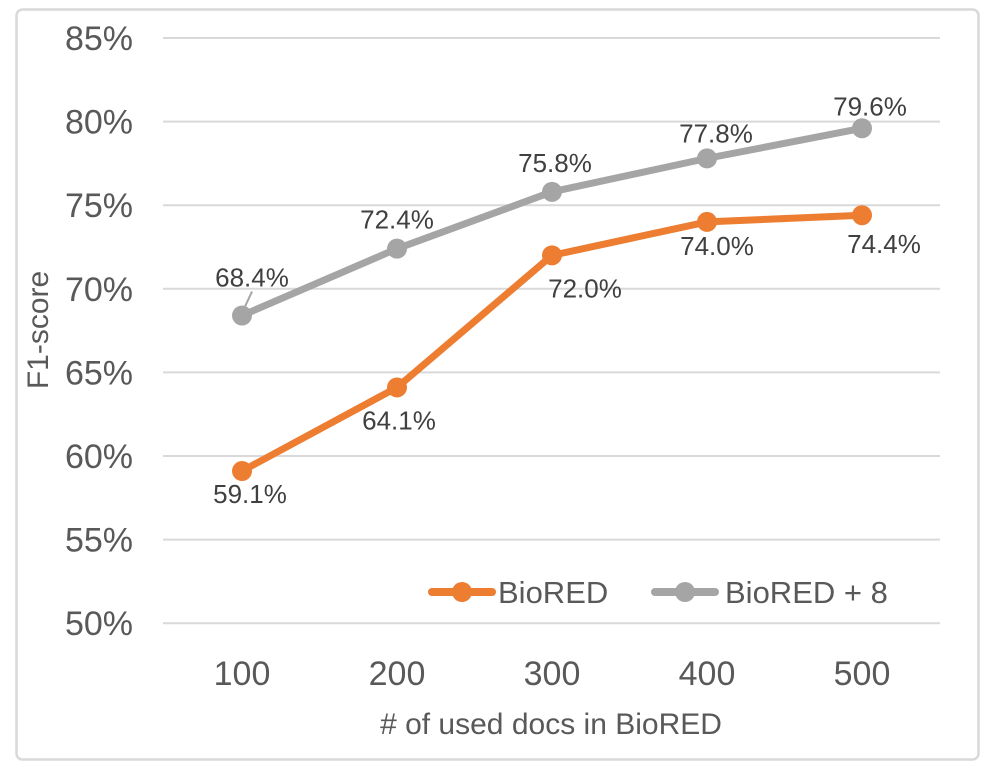  I want to click on y-tick-label: 75%, so click(99, 206).